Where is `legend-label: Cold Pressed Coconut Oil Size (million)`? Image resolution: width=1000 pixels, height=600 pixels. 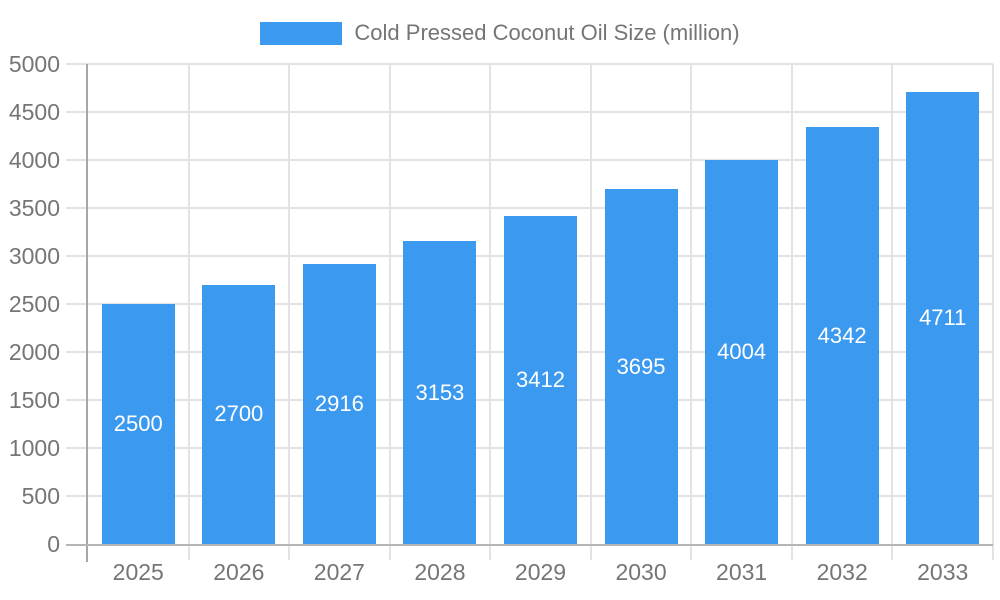 legend-label: Cold Pressed Coconut Oil Size (million) is located at coordinates (547, 32).